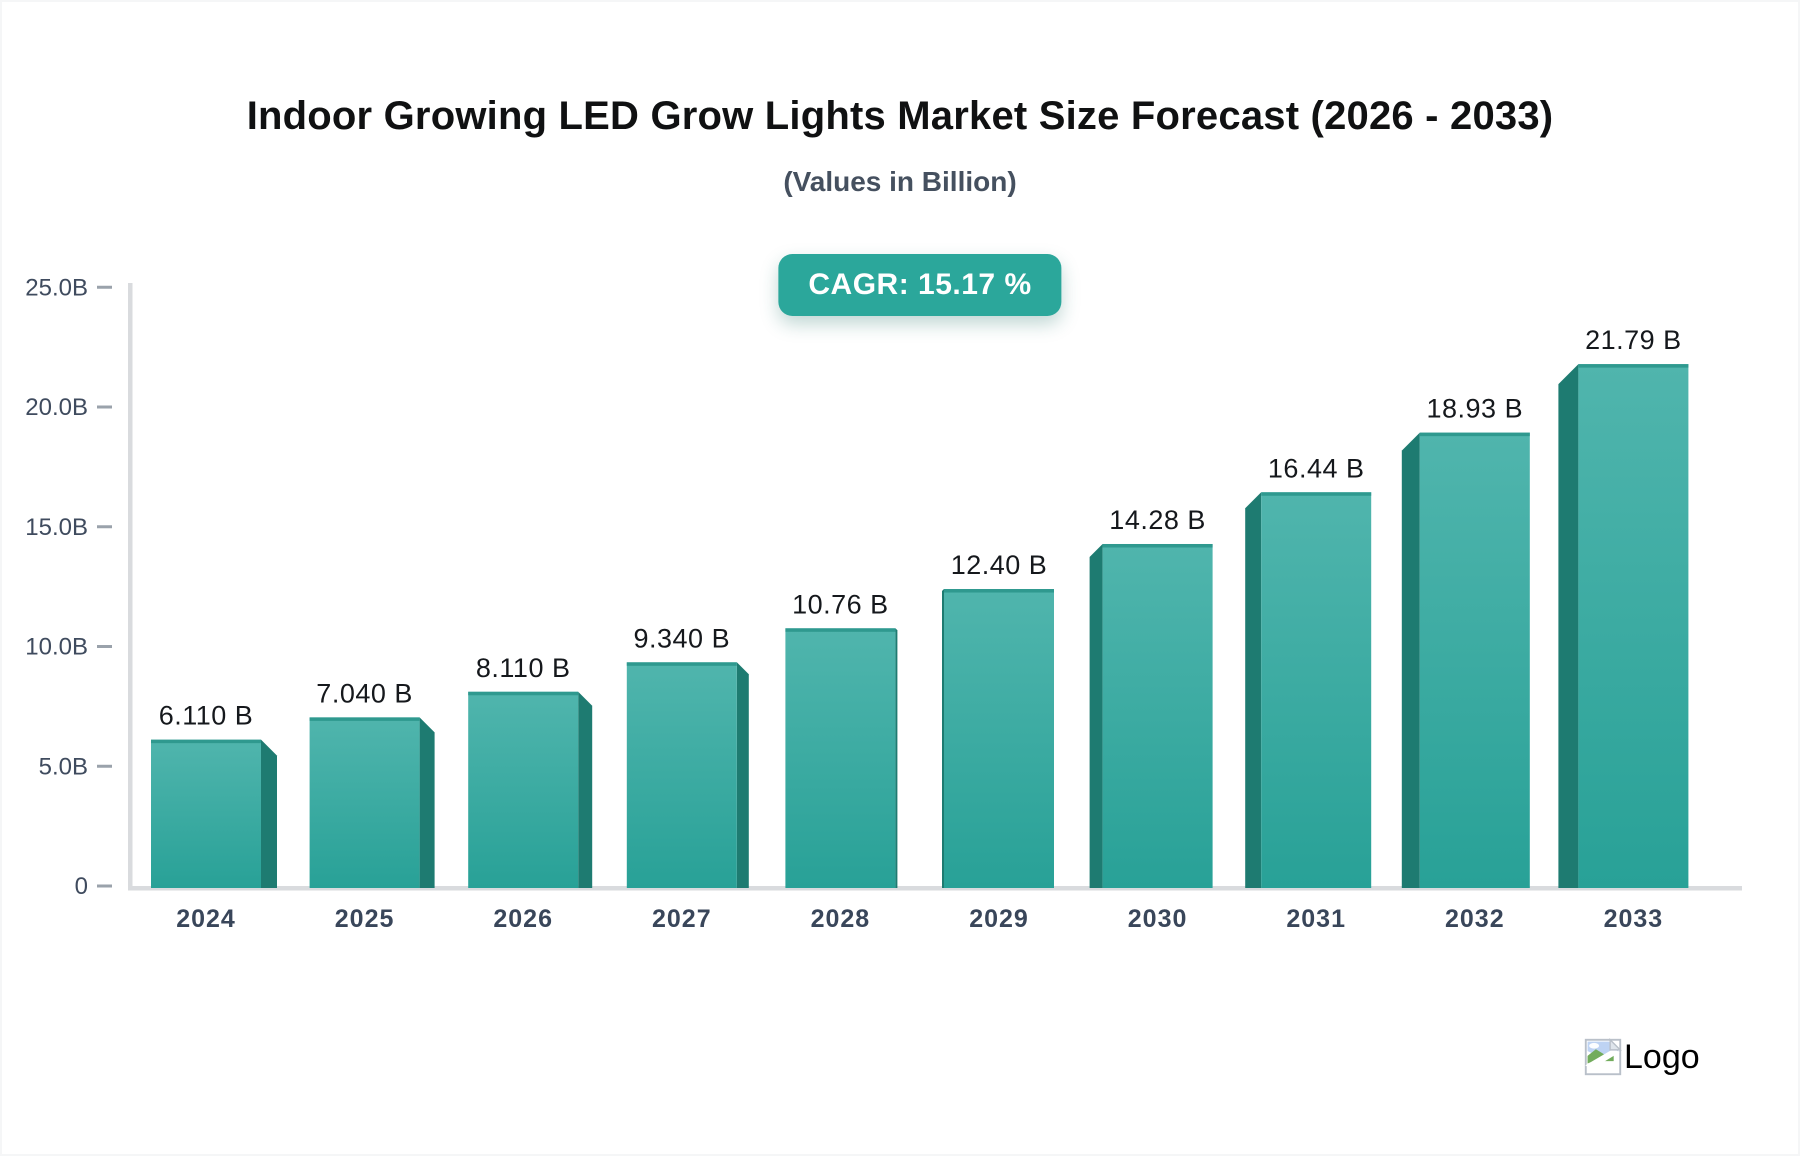 The height and width of the screenshot is (1156, 1800). What do you see at coordinates (56, 647) in the screenshot?
I see `y-tick-label: 10.0B` at bounding box center [56, 647].